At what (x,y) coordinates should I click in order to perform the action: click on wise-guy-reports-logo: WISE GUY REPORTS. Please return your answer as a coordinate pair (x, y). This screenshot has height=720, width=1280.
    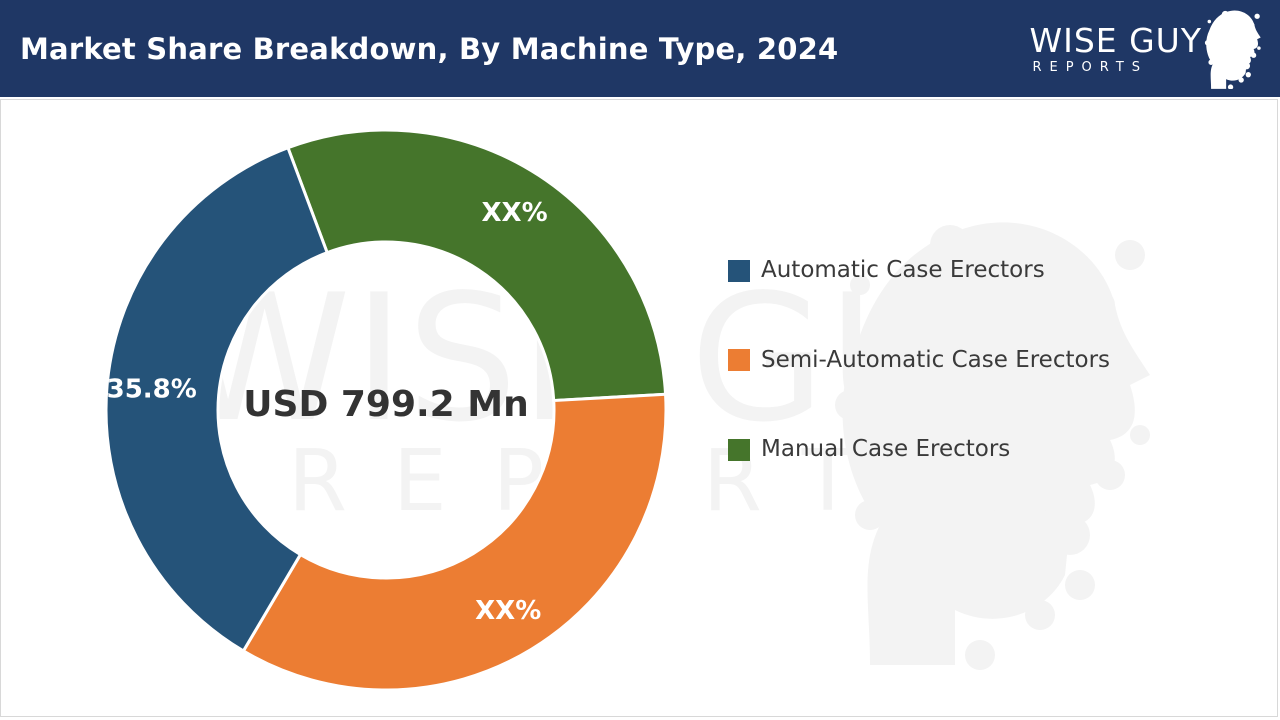
    Looking at the image, I should click on (1147, 49).